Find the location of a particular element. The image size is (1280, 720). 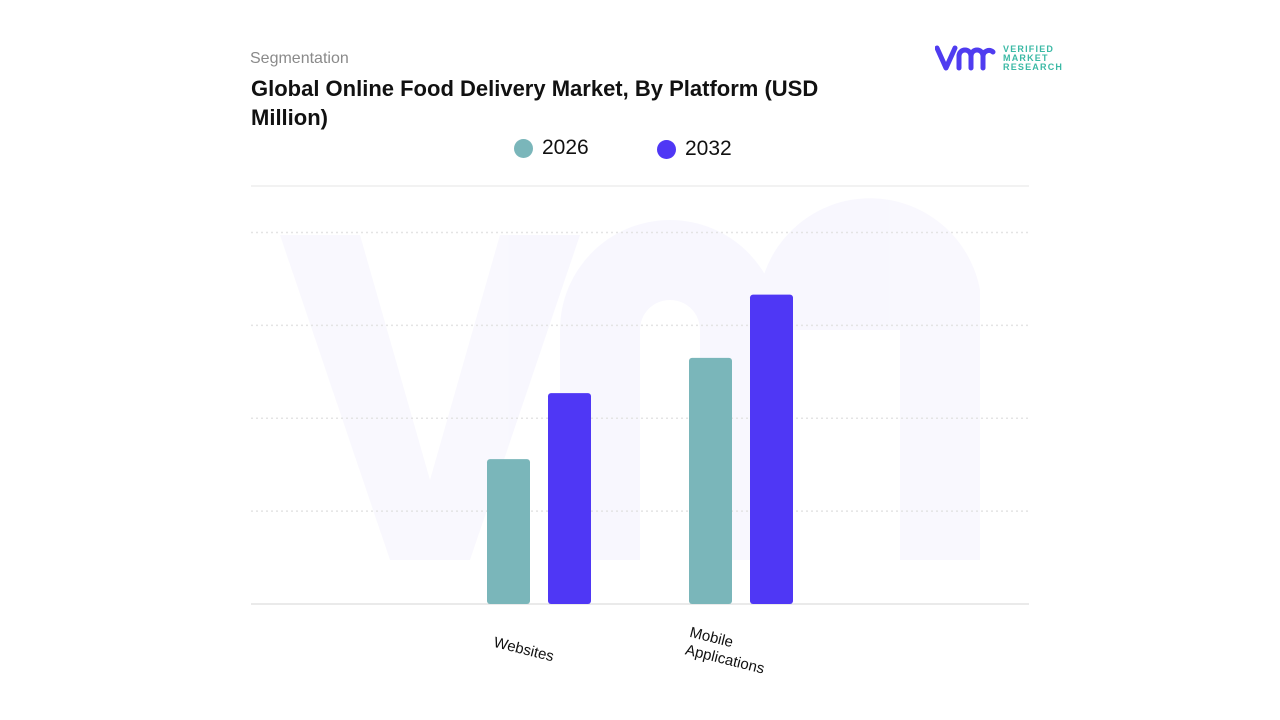

legend-label: 2032 is located at coordinates (708, 148).